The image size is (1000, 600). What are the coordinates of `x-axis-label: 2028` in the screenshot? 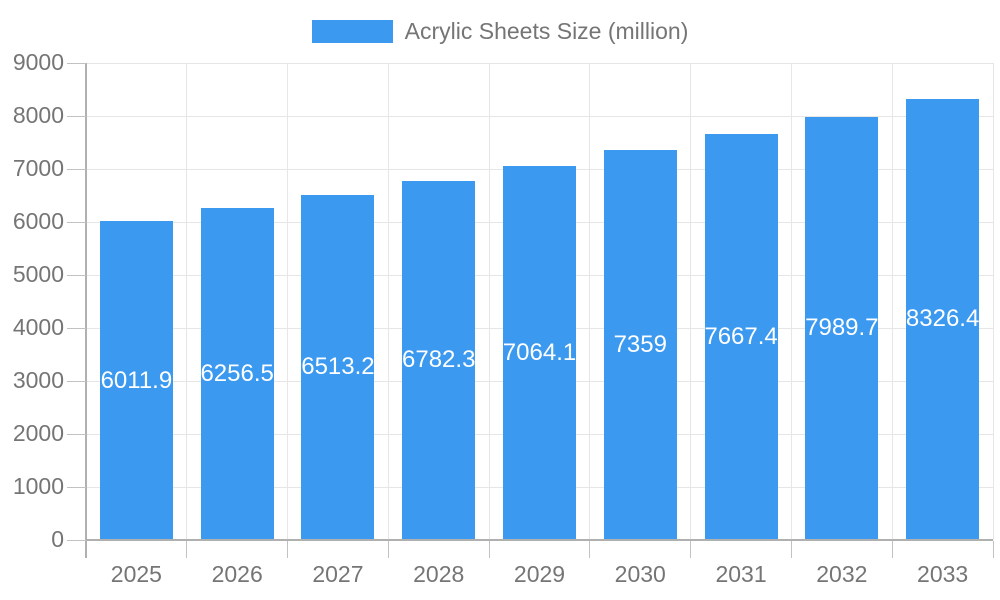 It's located at (439, 574).